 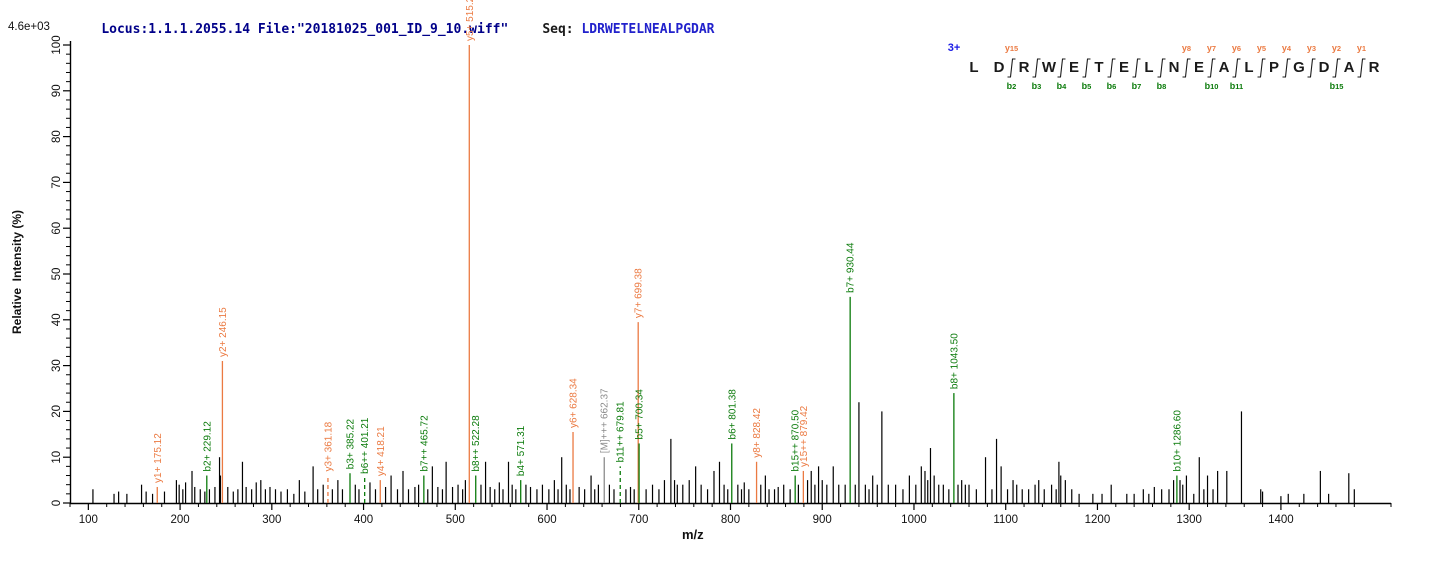 What do you see at coordinates (1111, 86) in the screenshot?
I see `b-ion-label-b6: b6` at bounding box center [1111, 86].